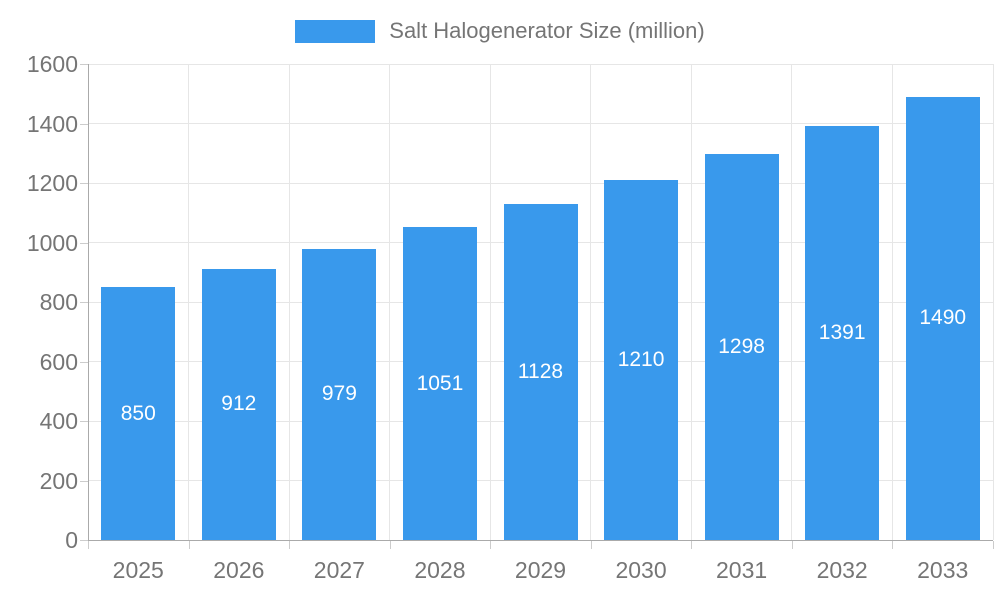  I want to click on x-axis-label: 2027, so click(339, 570).